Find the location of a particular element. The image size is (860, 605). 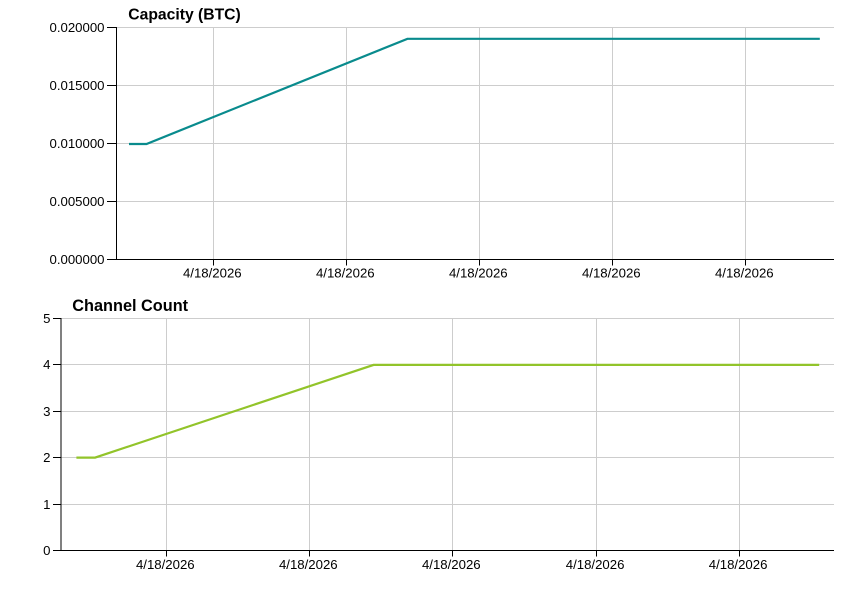

svg-text: 0.020000 is located at coordinates (76, 27).